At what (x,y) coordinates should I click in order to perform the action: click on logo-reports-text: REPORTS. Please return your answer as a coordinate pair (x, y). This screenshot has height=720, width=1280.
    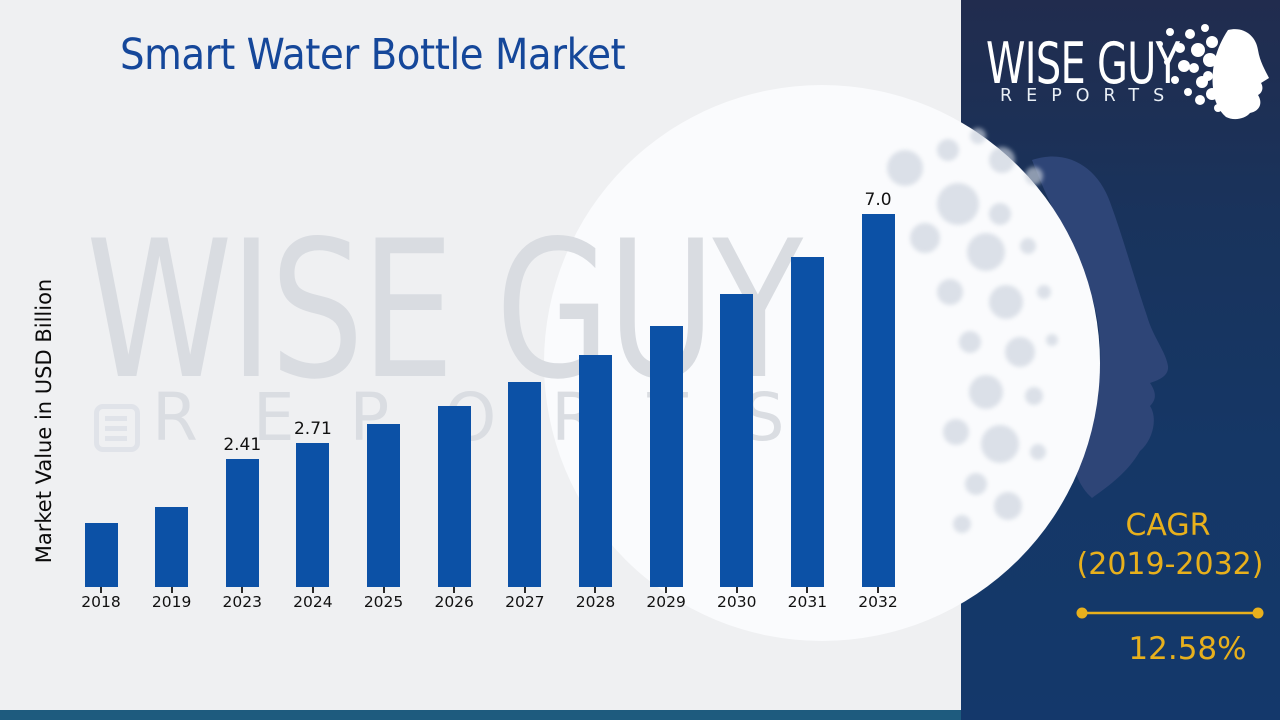
    Looking at the image, I should click on (1089, 96).